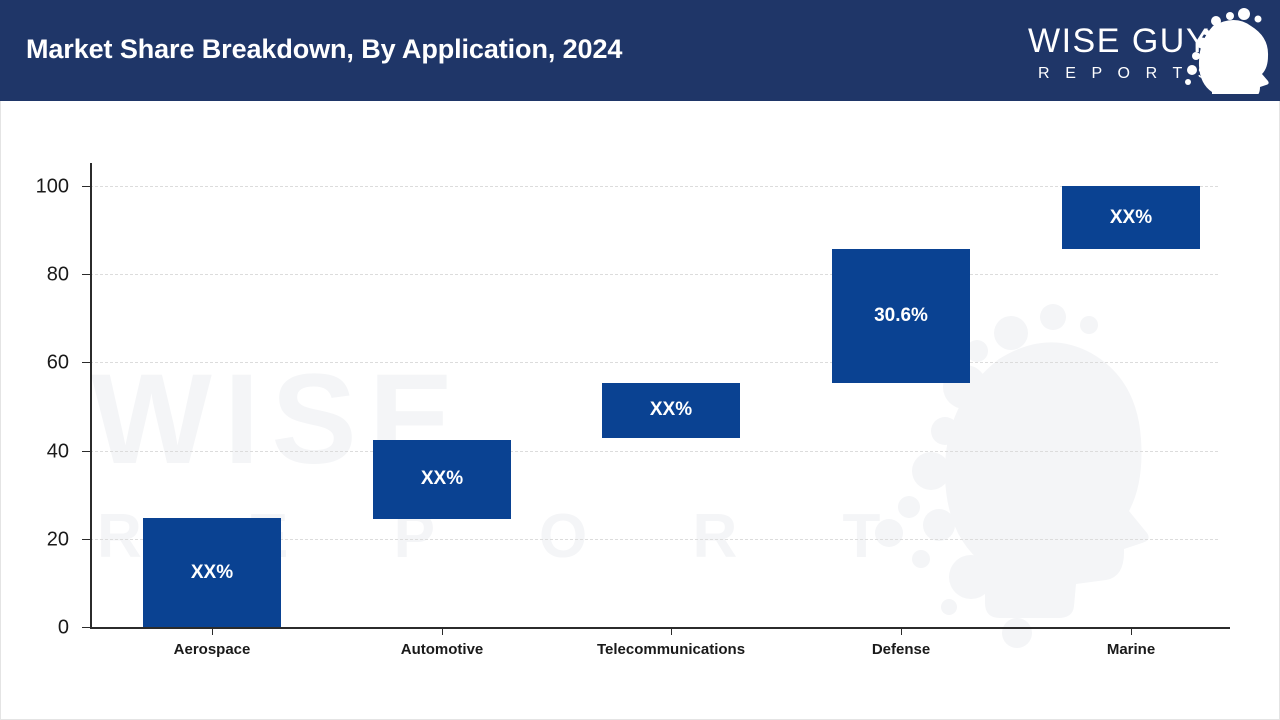  Describe the element at coordinates (57, 274) in the screenshot. I see `y-tick-label-80: 80` at that location.